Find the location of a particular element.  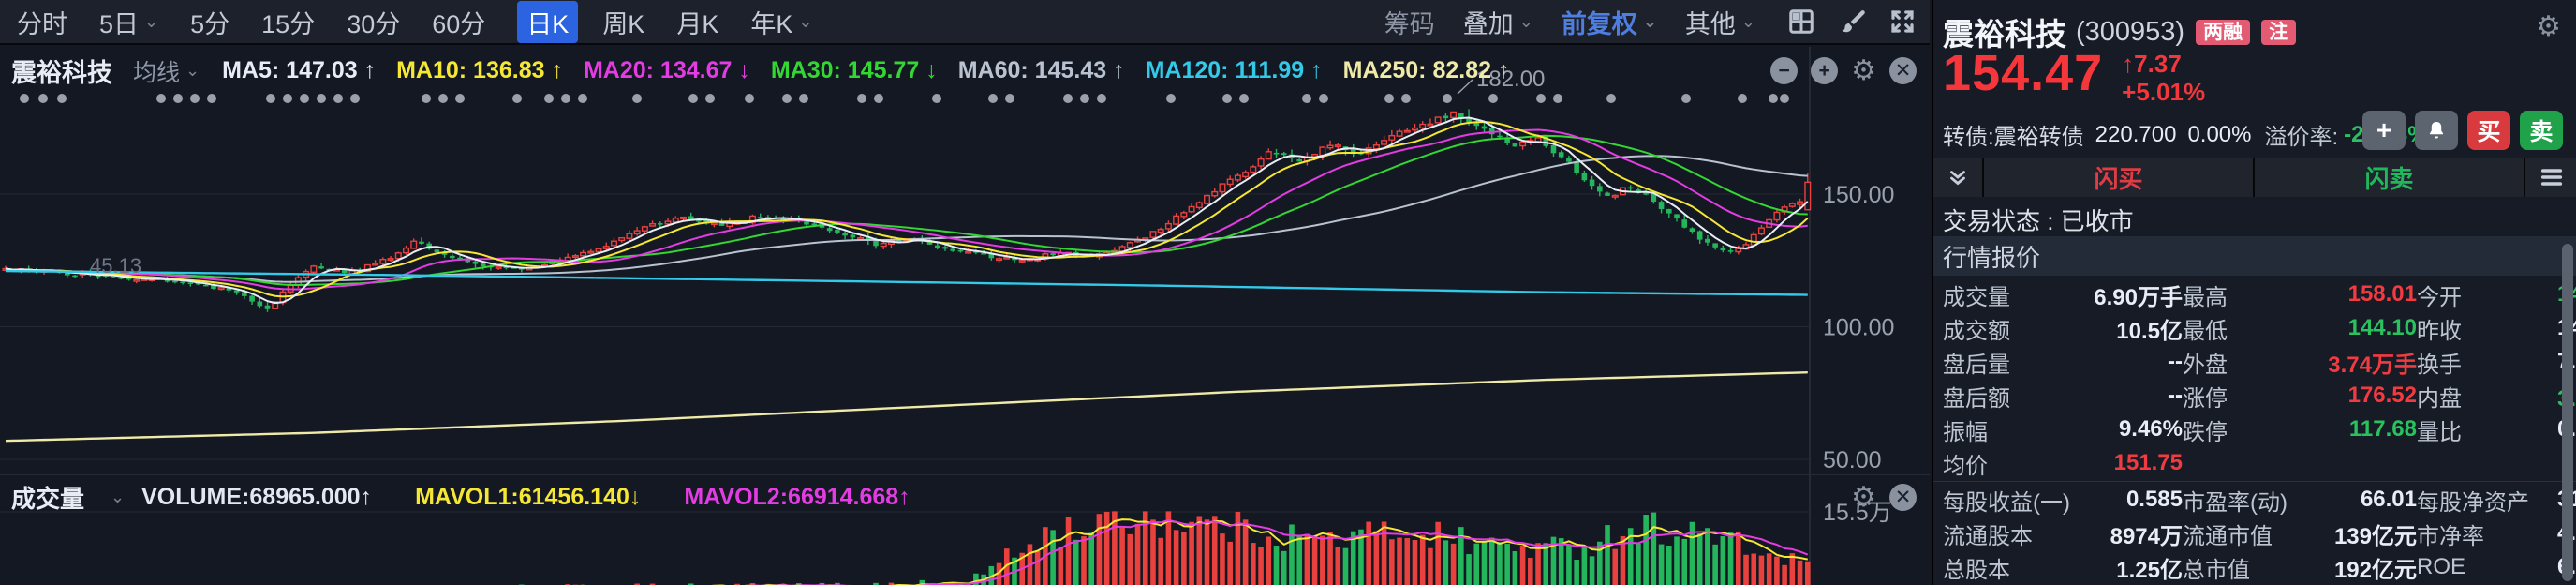

quote-value: 176.52 is located at coordinates (2382, 395).